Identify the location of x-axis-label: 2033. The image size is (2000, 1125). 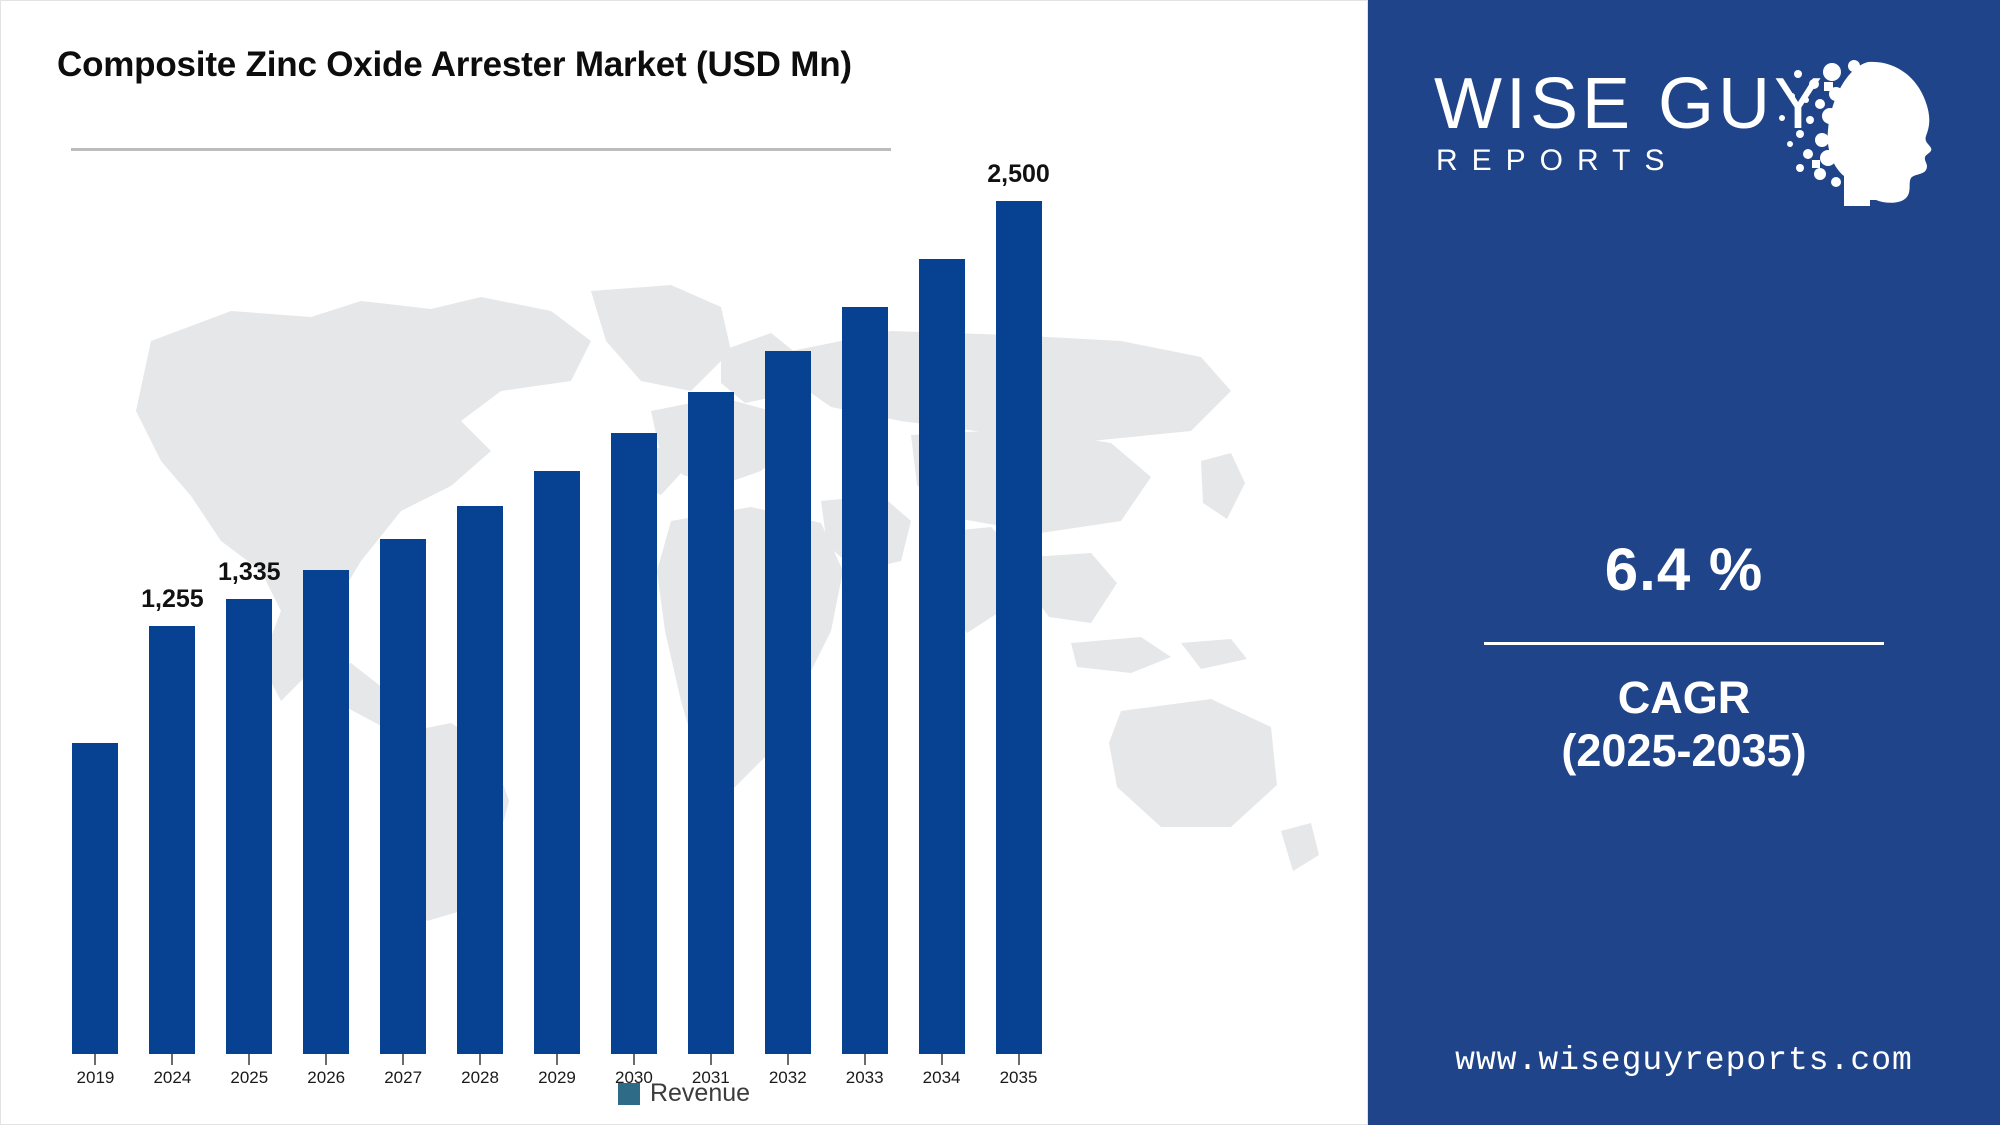
(864, 1077).